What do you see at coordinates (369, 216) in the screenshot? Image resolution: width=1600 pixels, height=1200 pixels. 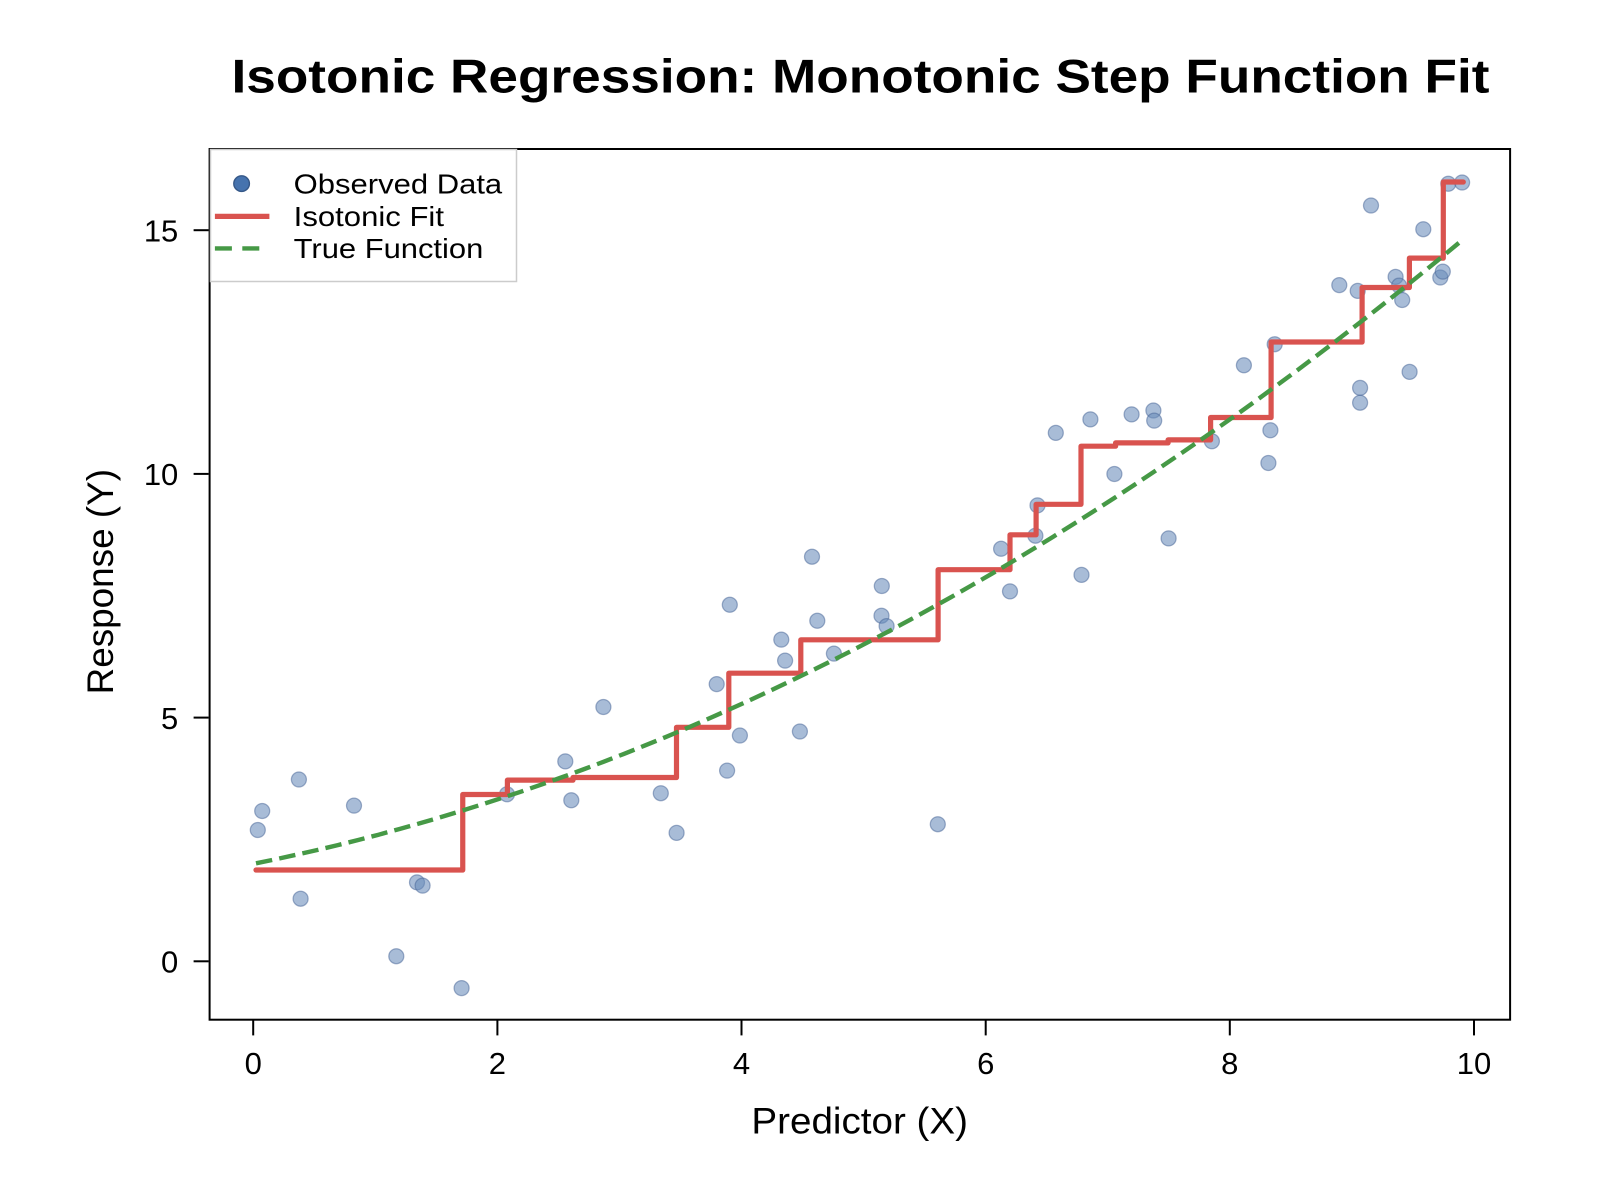 I see `svg-text: Isotonic Fit` at bounding box center [369, 216].